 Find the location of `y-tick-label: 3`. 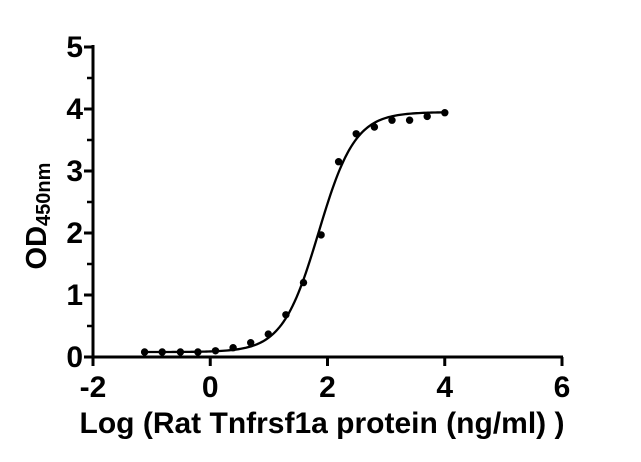

y-tick-label: 3 is located at coordinates (74, 171).